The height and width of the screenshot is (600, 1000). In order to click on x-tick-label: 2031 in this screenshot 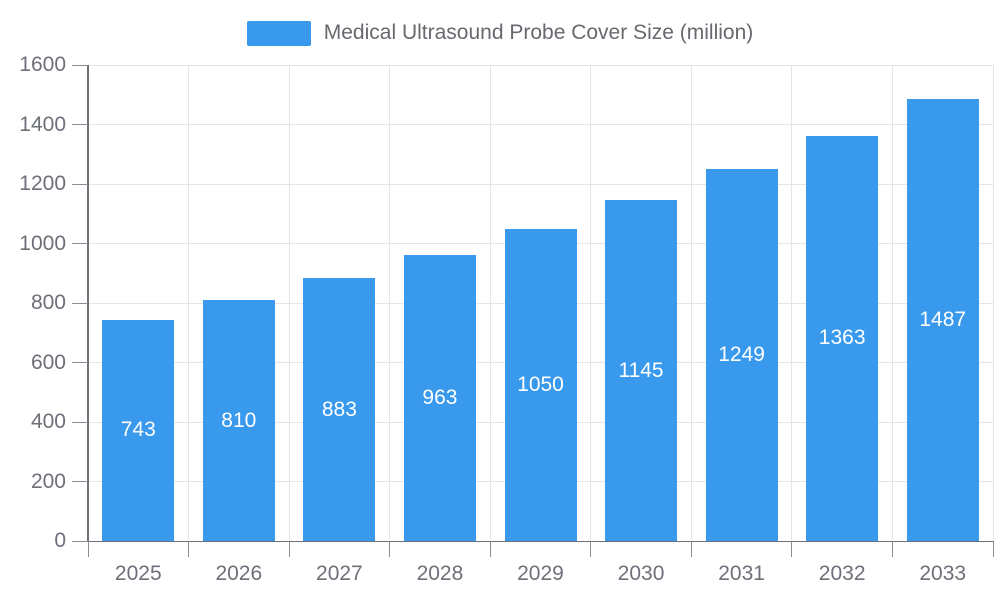, I will do `click(741, 573)`.